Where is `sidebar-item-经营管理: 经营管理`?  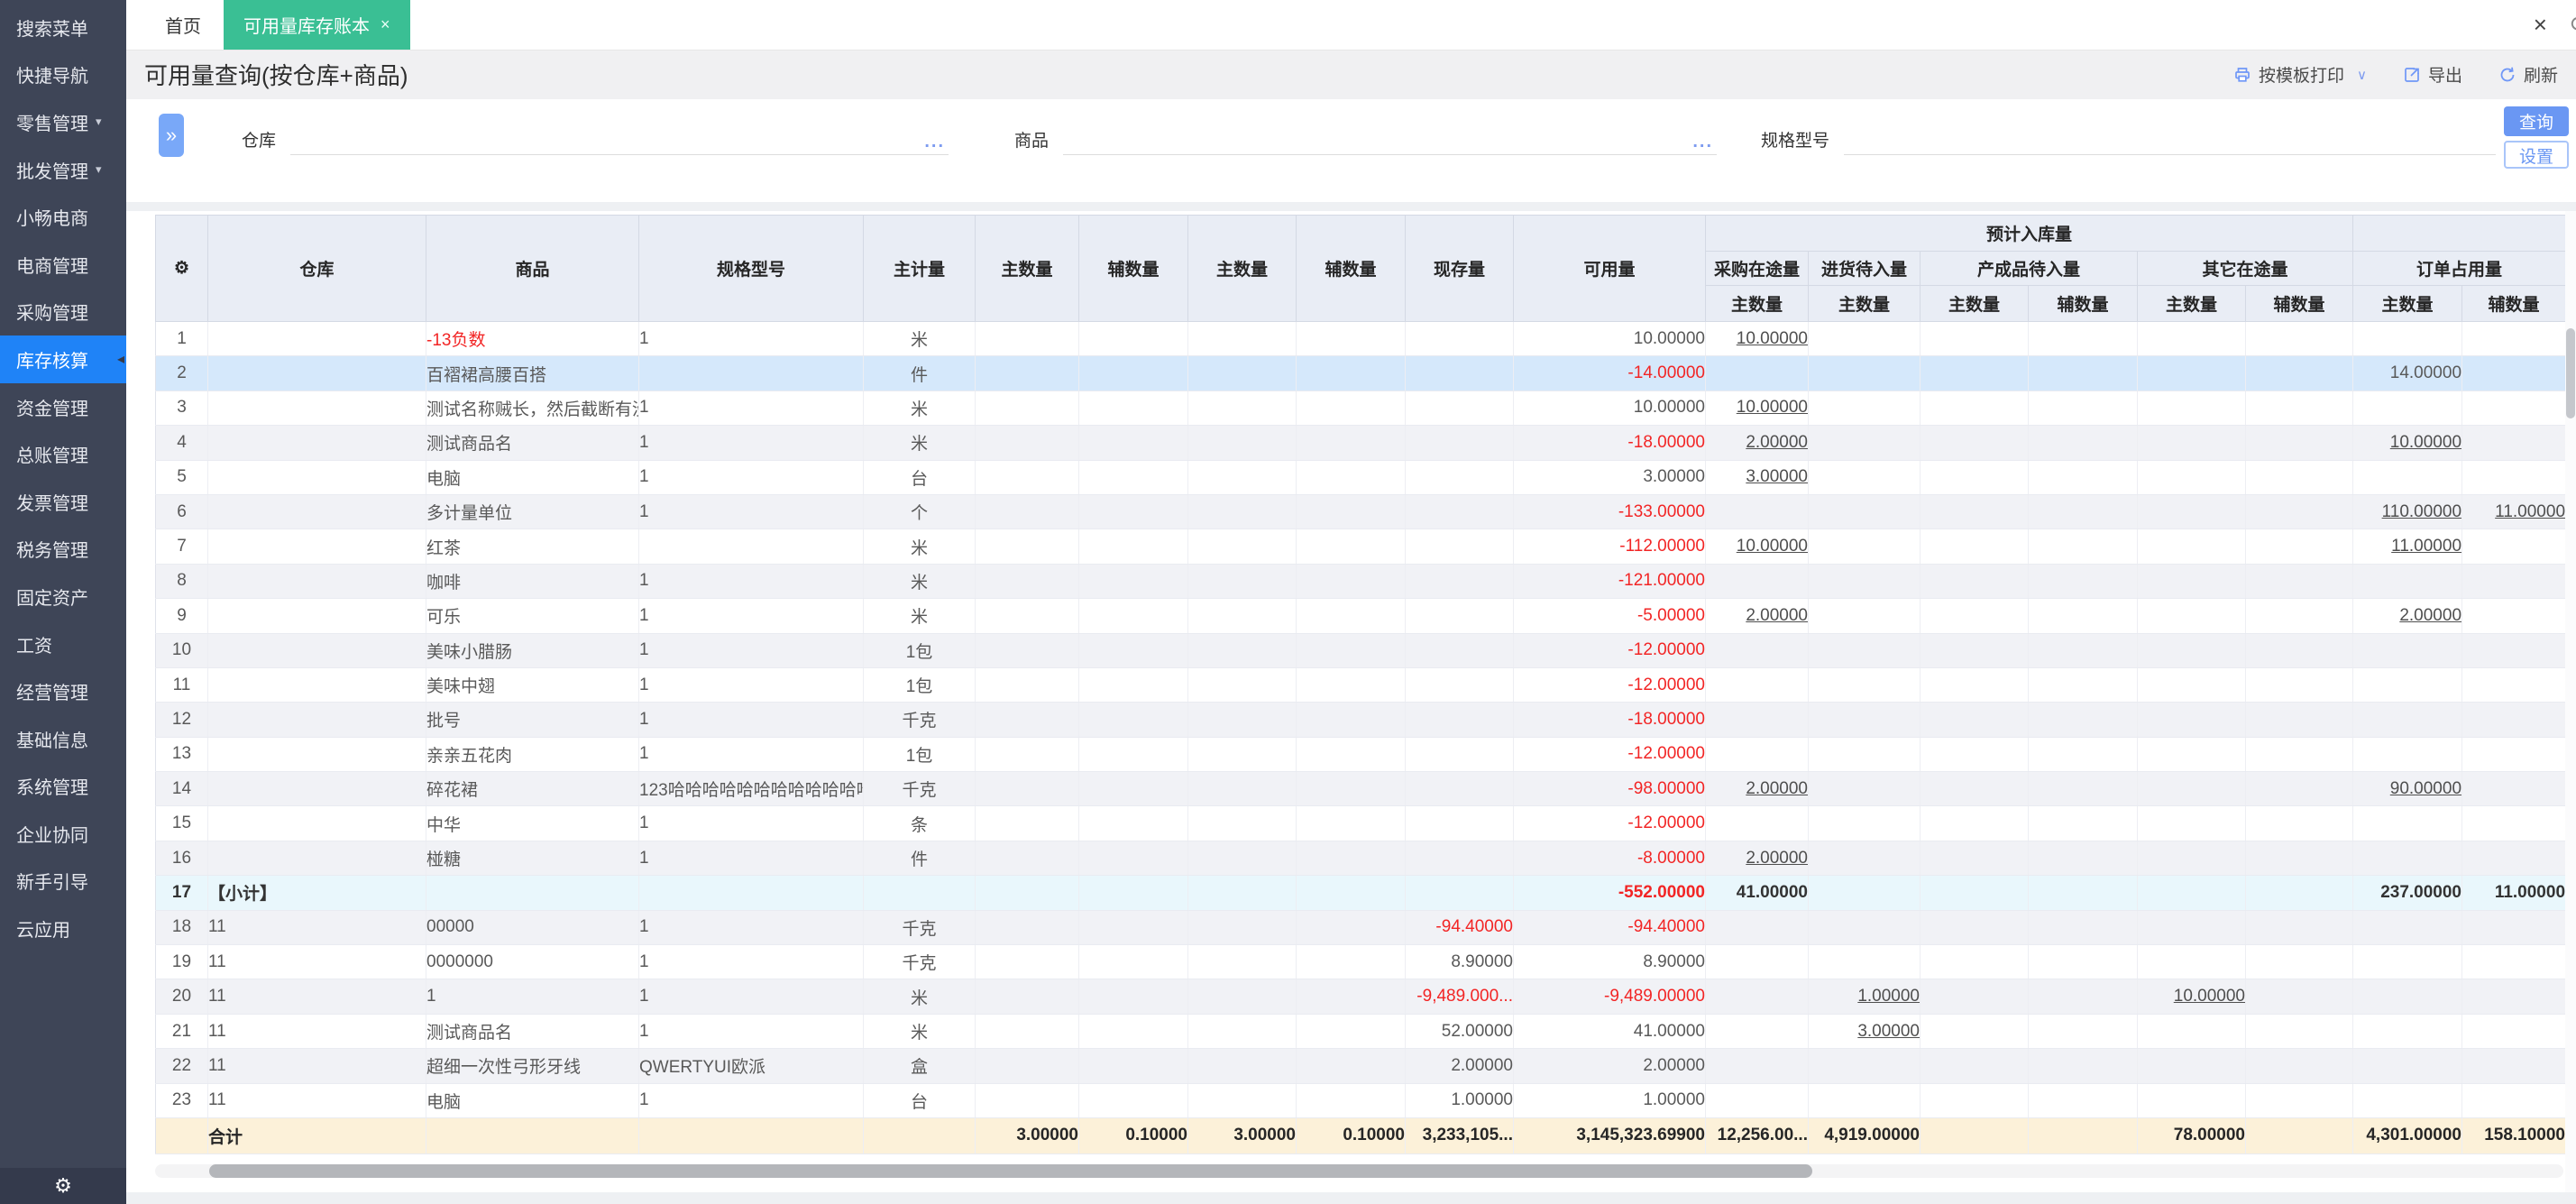
sidebar-item-经营管理: 经营管理 is located at coordinates (63, 691).